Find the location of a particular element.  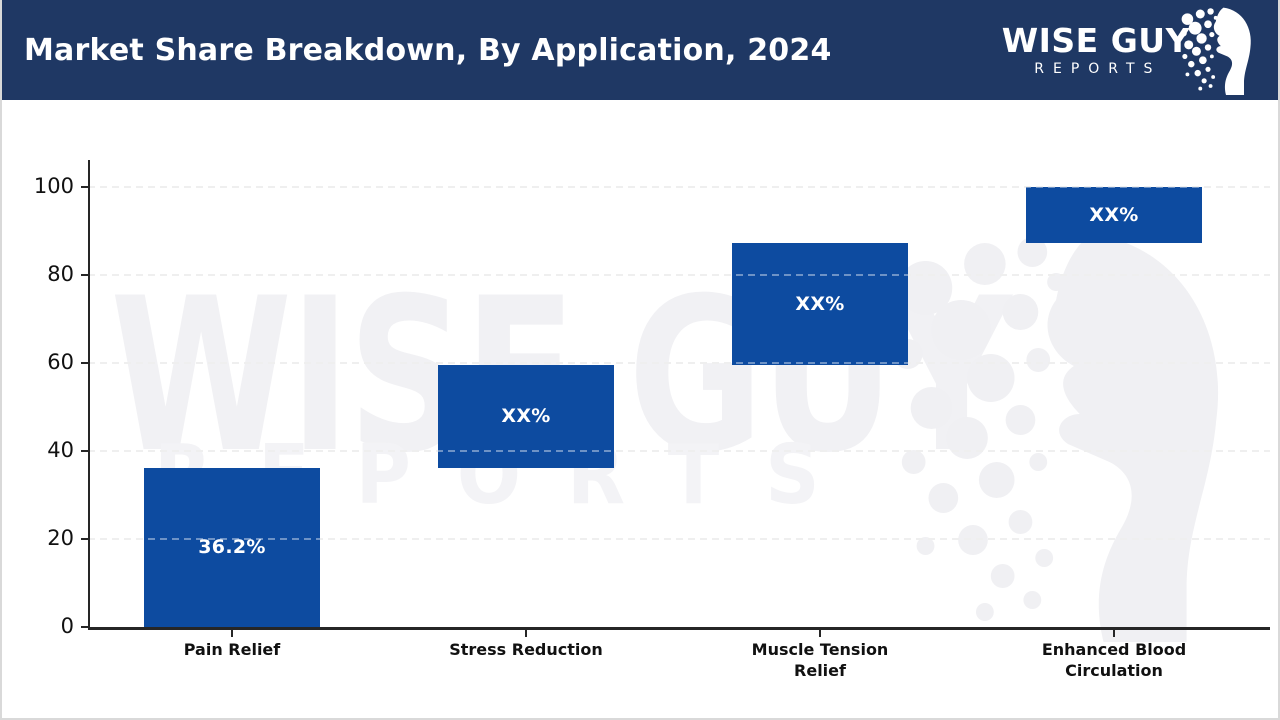

logo-subtitle: REPORTS is located at coordinates (1098, 68).